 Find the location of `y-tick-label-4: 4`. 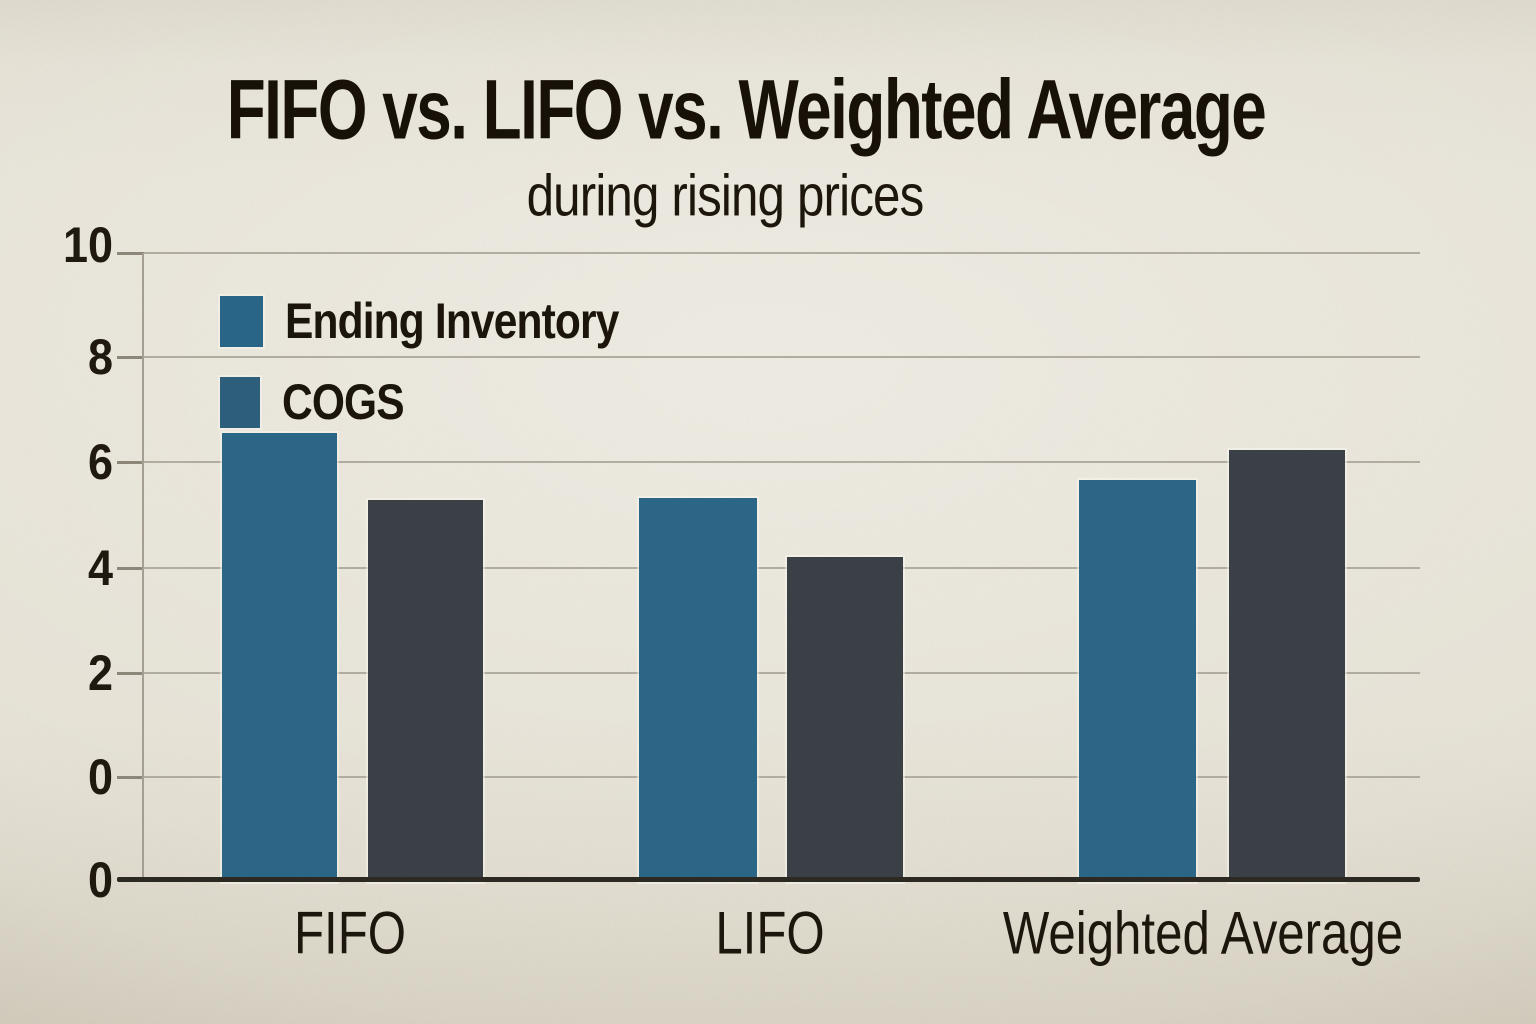

y-tick-label-4: 4 is located at coordinates (100, 568).